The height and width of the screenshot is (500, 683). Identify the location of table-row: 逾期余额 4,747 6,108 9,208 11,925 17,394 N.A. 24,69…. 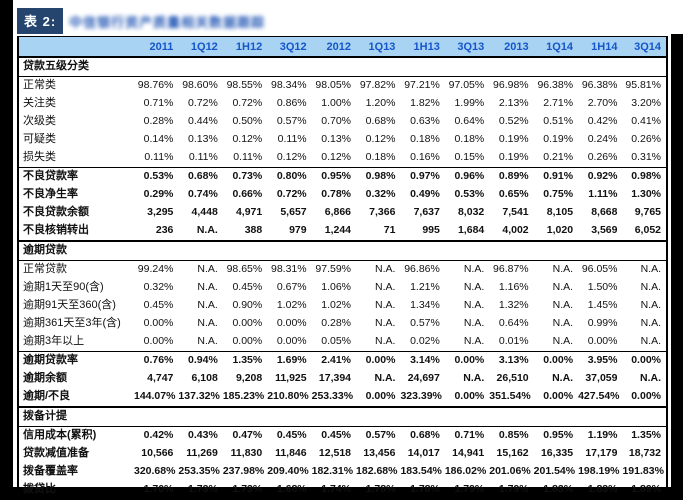
(342, 379).